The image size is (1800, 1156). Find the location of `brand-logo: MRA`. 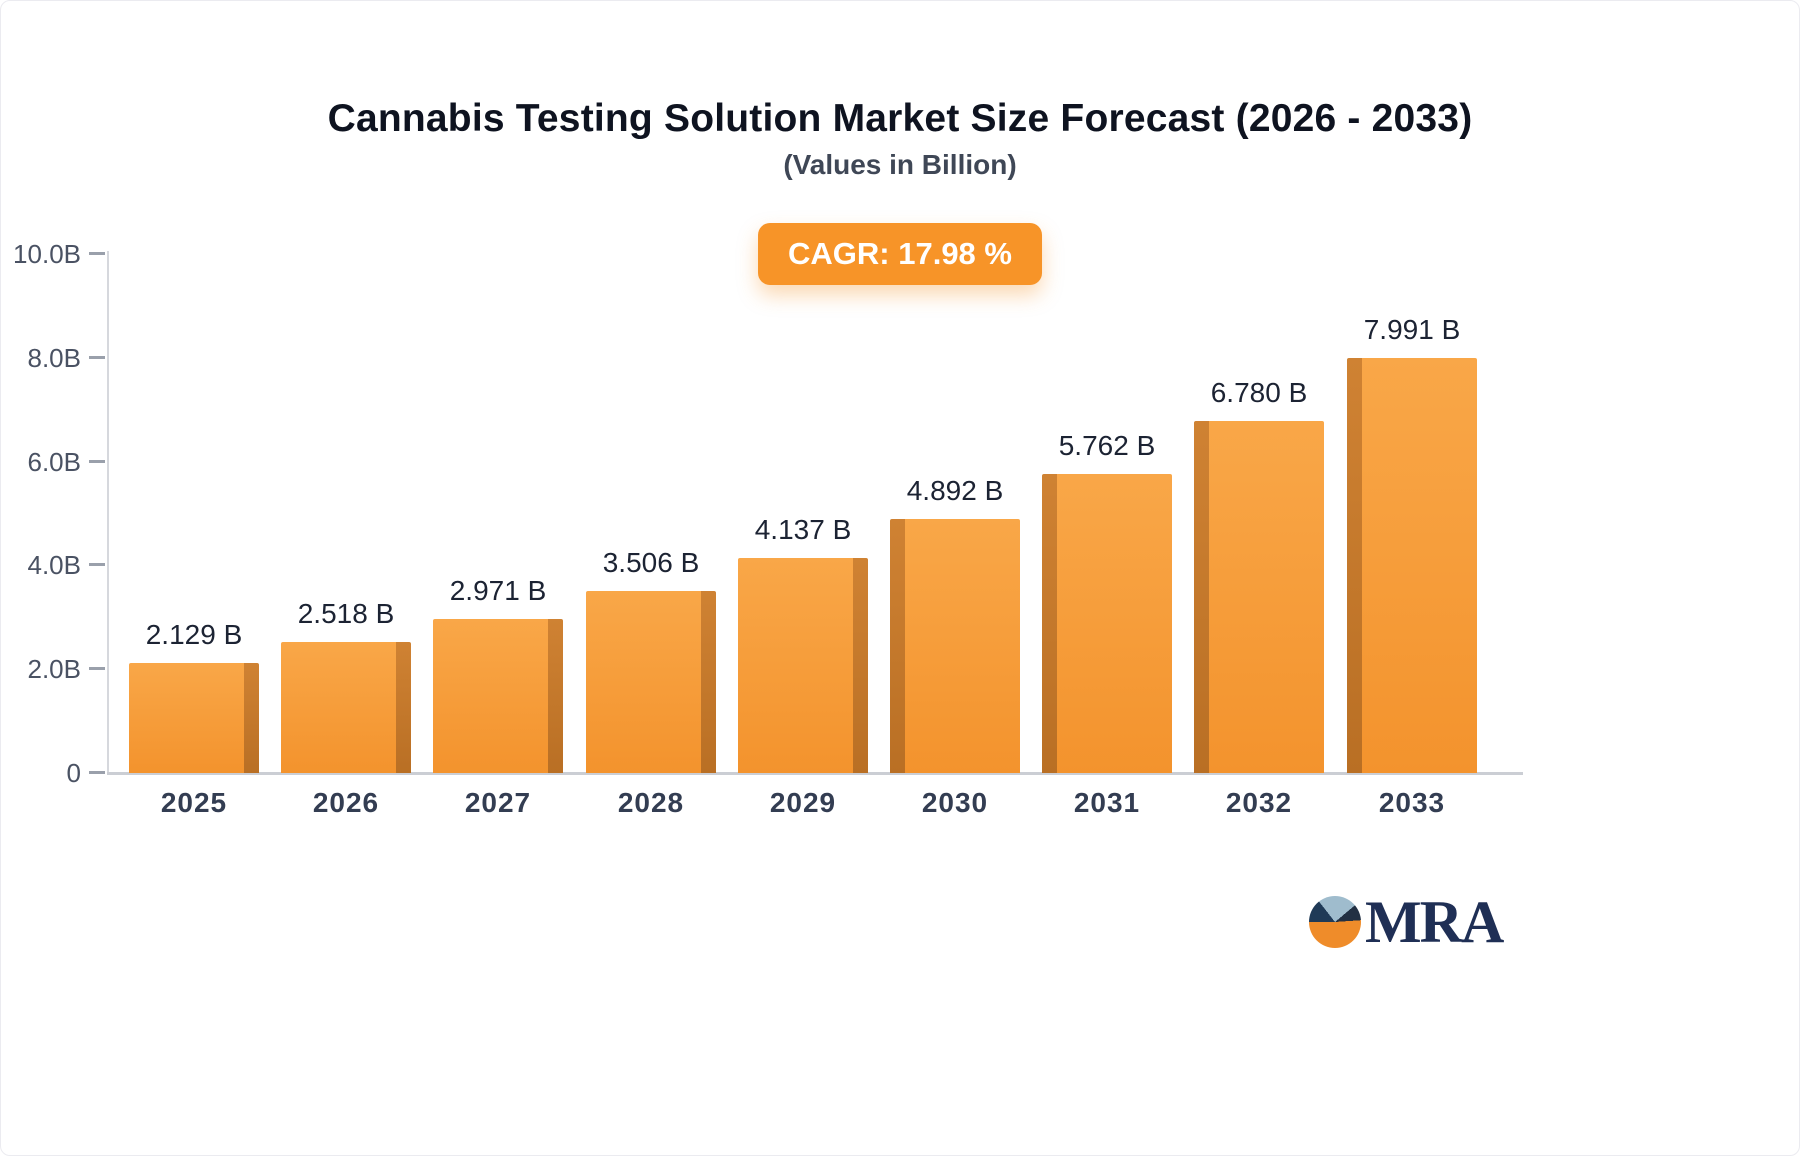

brand-logo: MRA is located at coordinates (1406, 922).